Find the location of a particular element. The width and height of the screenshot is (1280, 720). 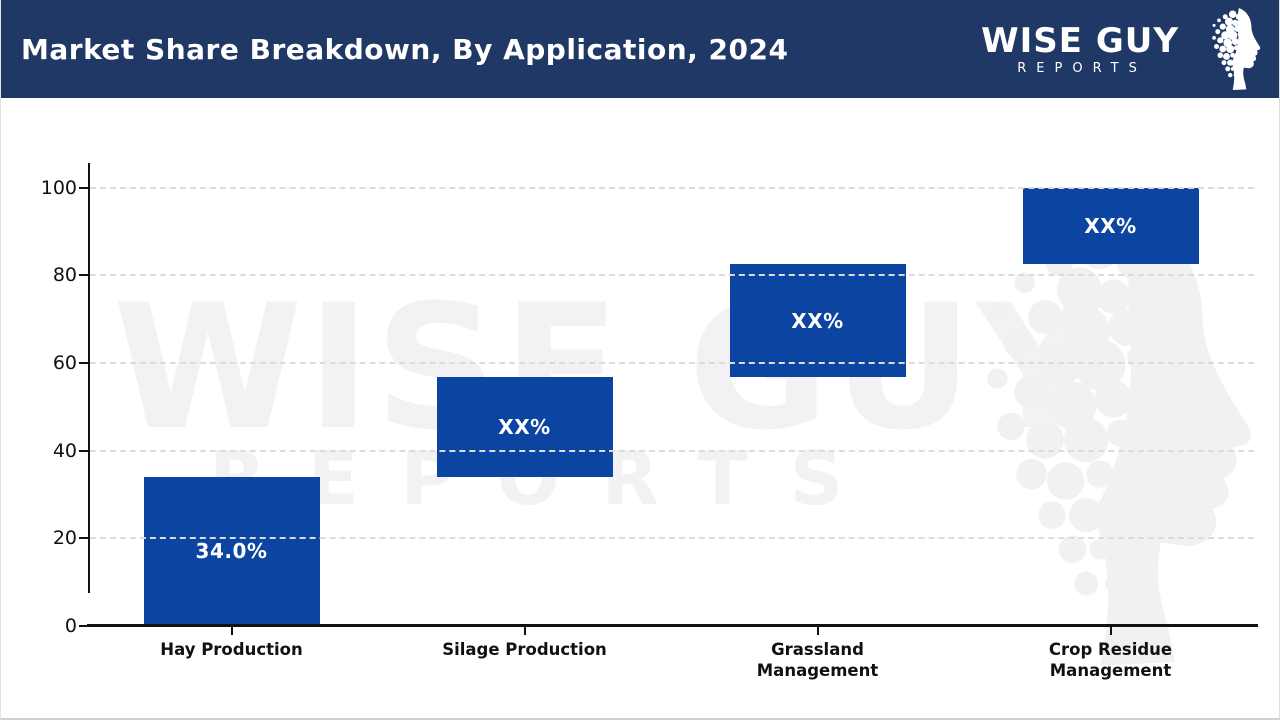

gridline-y60 is located at coordinates (672, 362).